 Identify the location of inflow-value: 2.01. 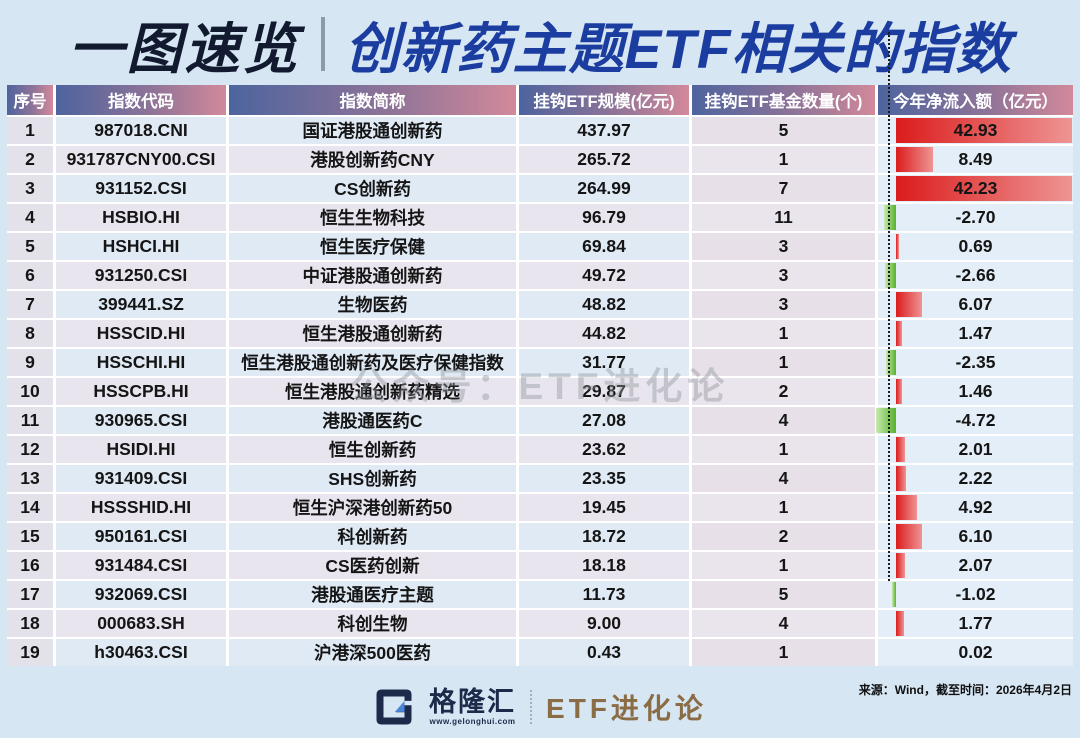
(975, 449).